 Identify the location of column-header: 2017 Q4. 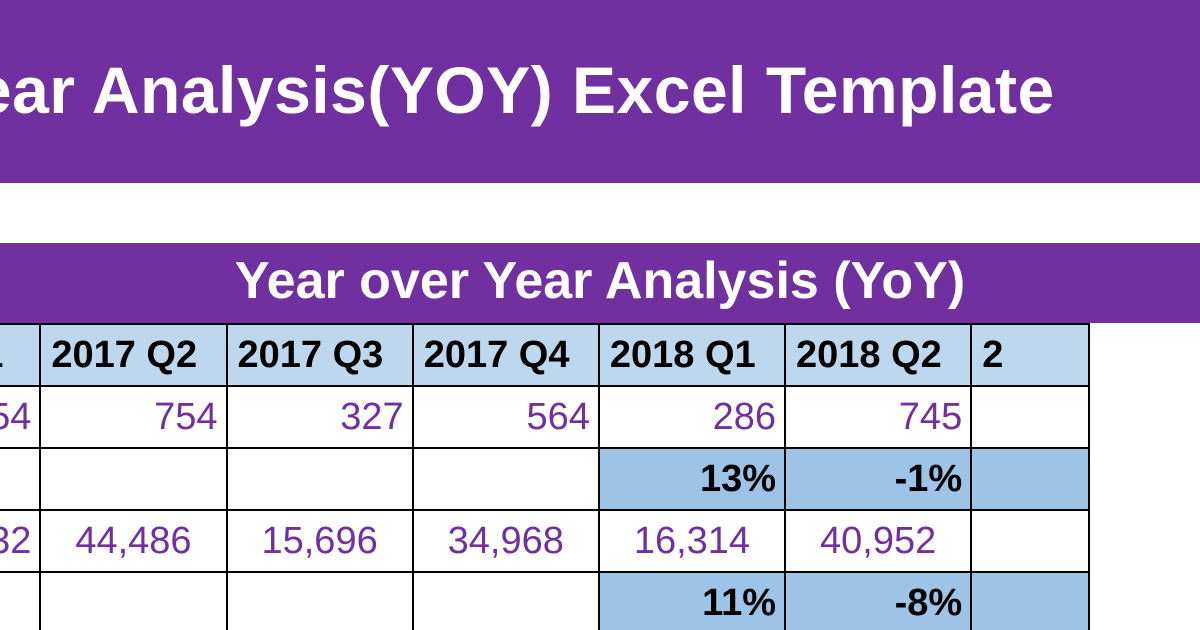
(505, 355).